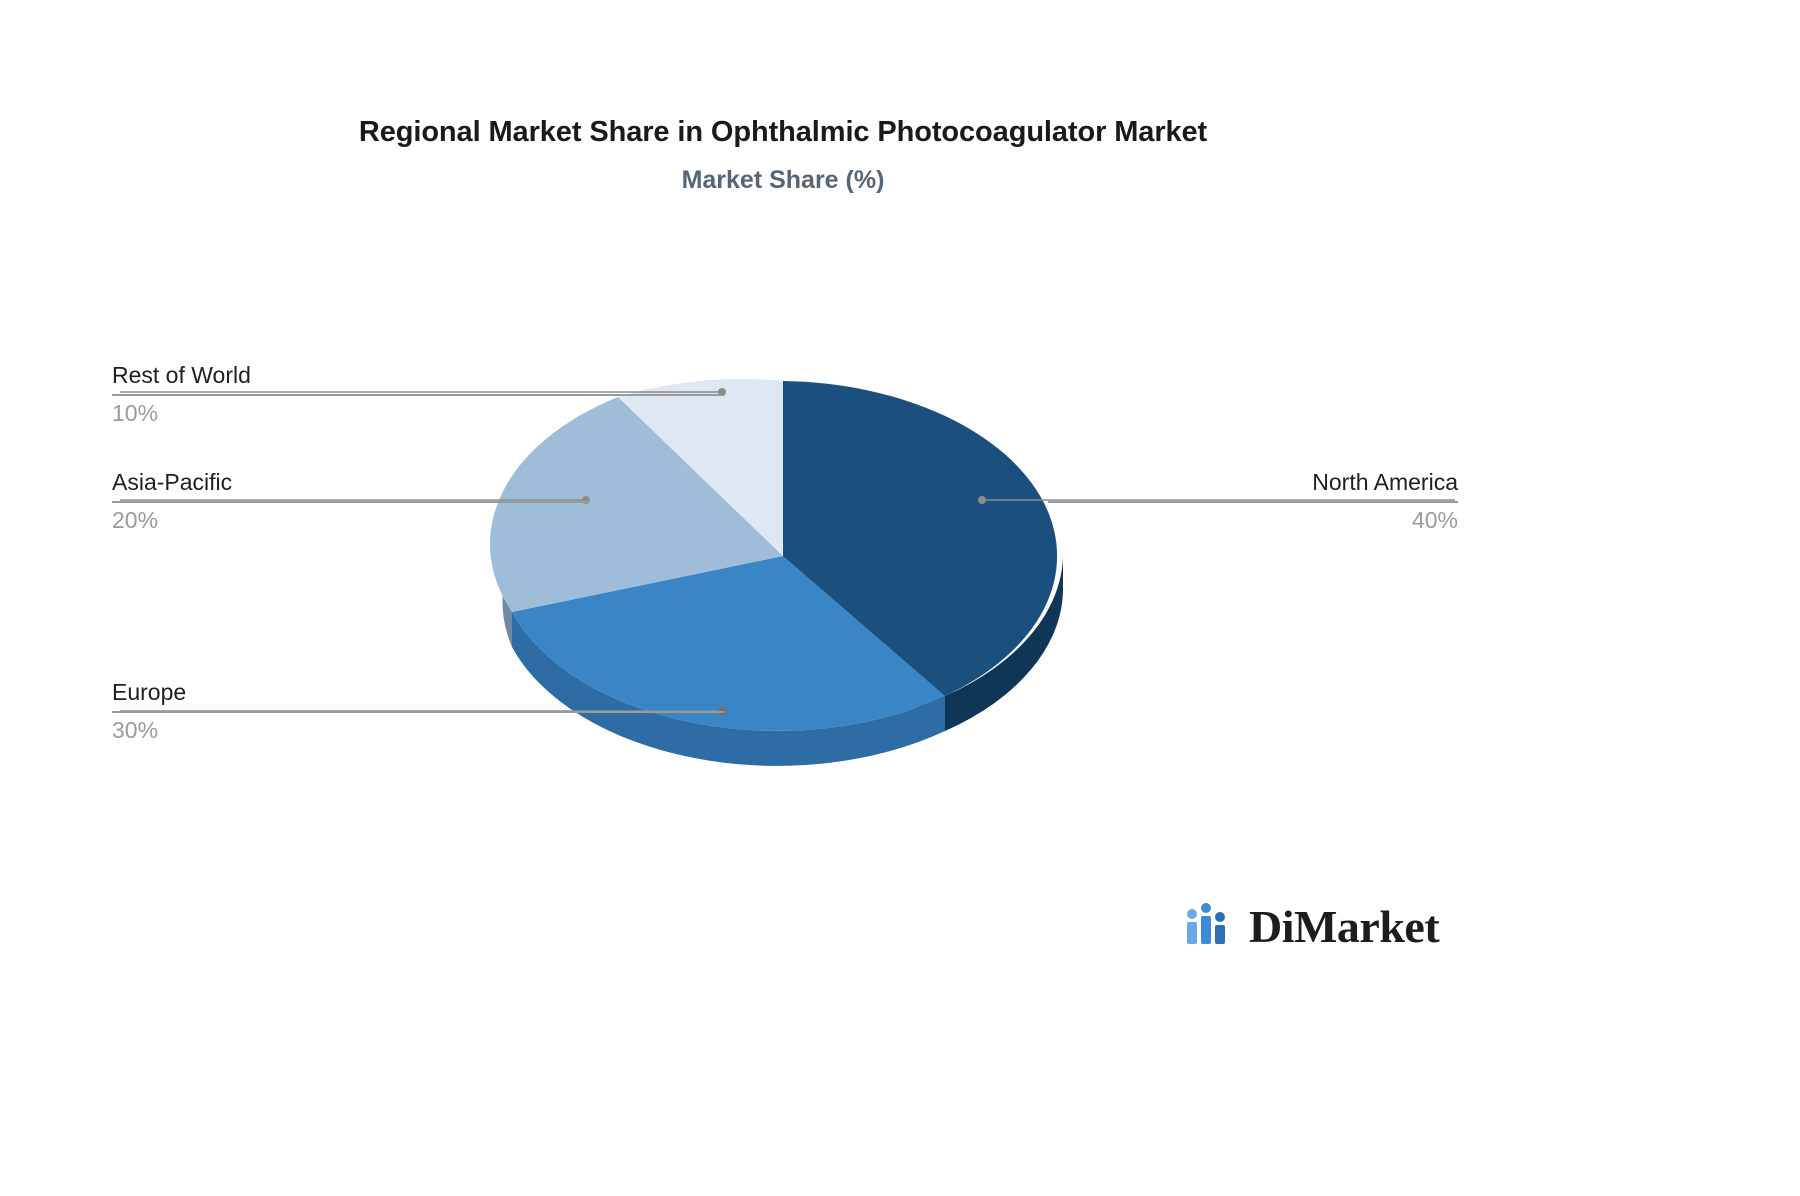 The width and height of the screenshot is (1800, 1196). Describe the element at coordinates (1004, 643) in the screenshot. I see `pie-slice-side-north-america` at that location.